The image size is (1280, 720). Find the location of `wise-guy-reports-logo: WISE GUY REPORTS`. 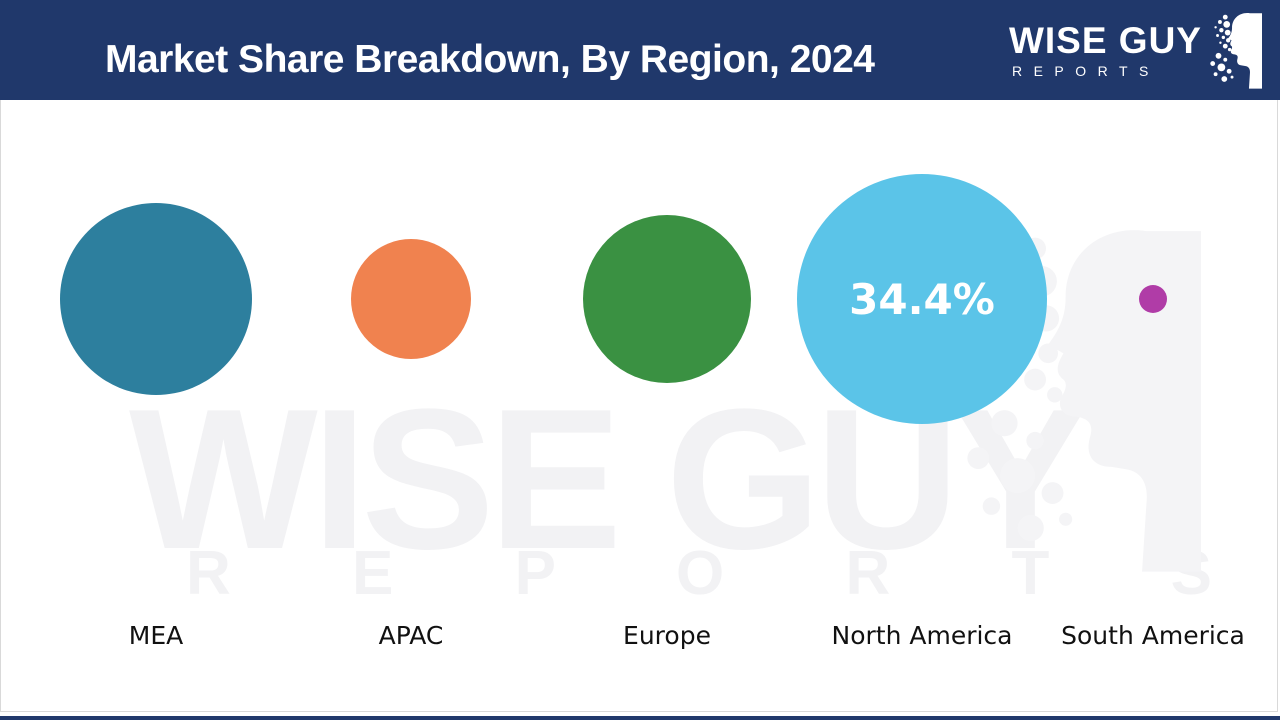

wise-guy-reports-logo: WISE GUY REPORTS is located at coordinates (1135, 50).